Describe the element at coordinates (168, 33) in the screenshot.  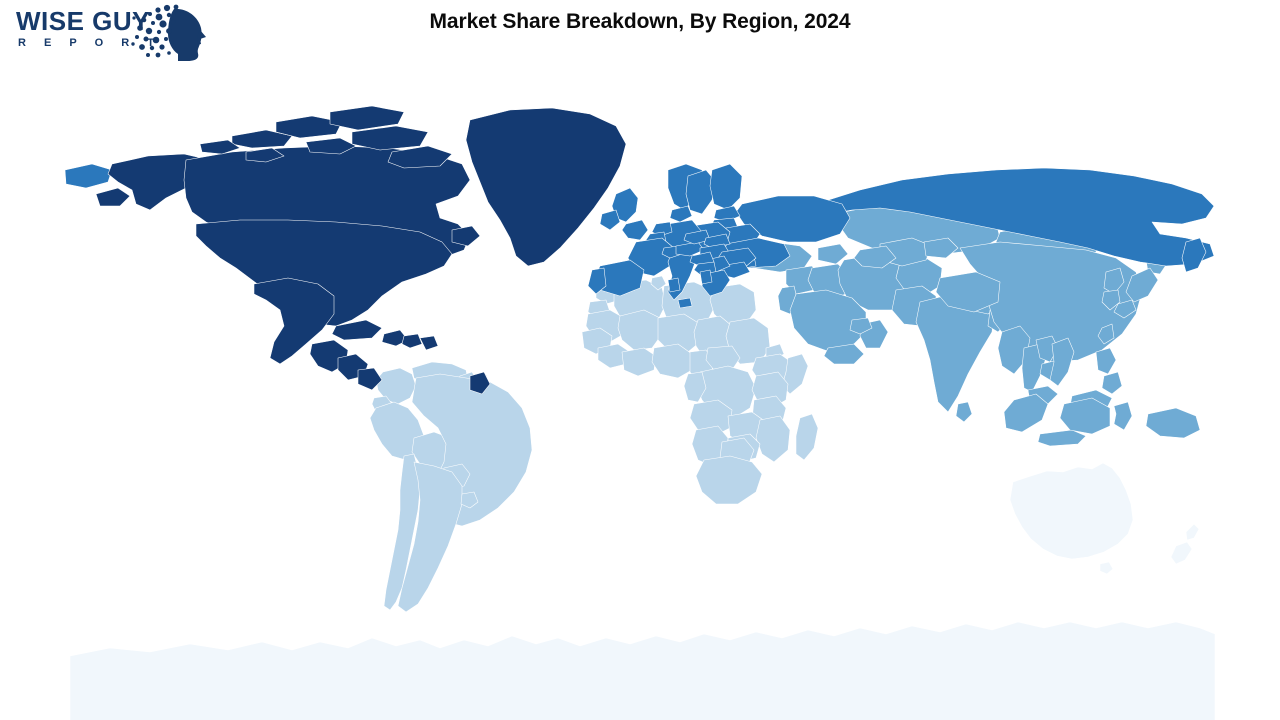
I see `head-profile-network-icon` at that location.